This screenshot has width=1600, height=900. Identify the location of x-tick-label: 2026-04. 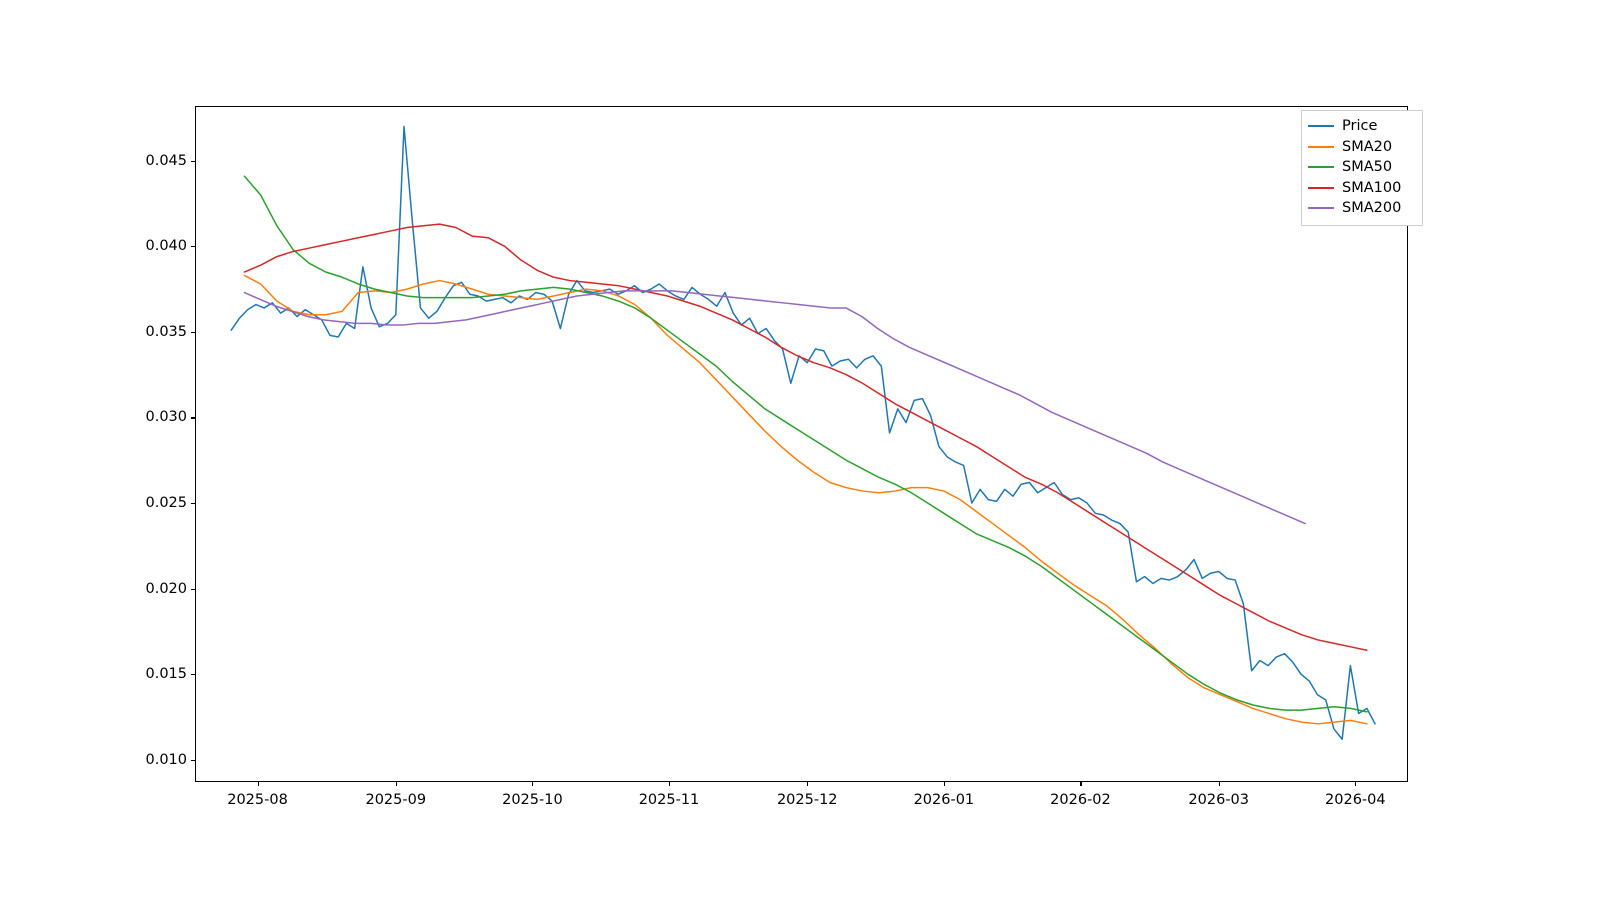
(1355, 800).